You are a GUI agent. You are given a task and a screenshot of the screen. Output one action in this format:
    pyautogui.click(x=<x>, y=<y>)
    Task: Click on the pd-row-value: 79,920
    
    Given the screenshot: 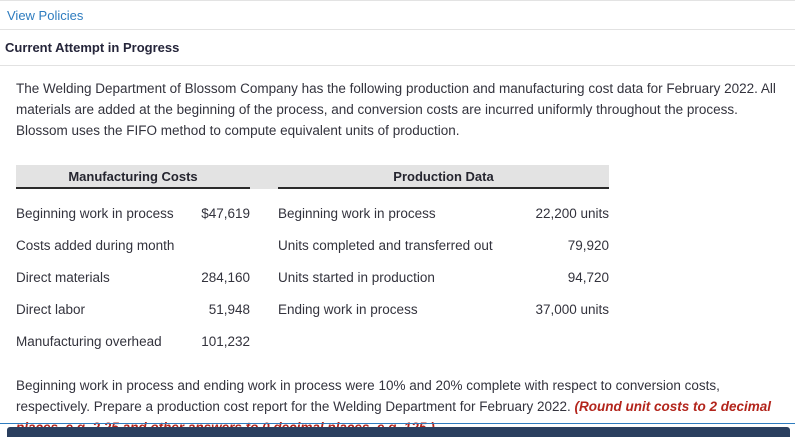 What is the action you would take?
    pyautogui.click(x=588, y=245)
    